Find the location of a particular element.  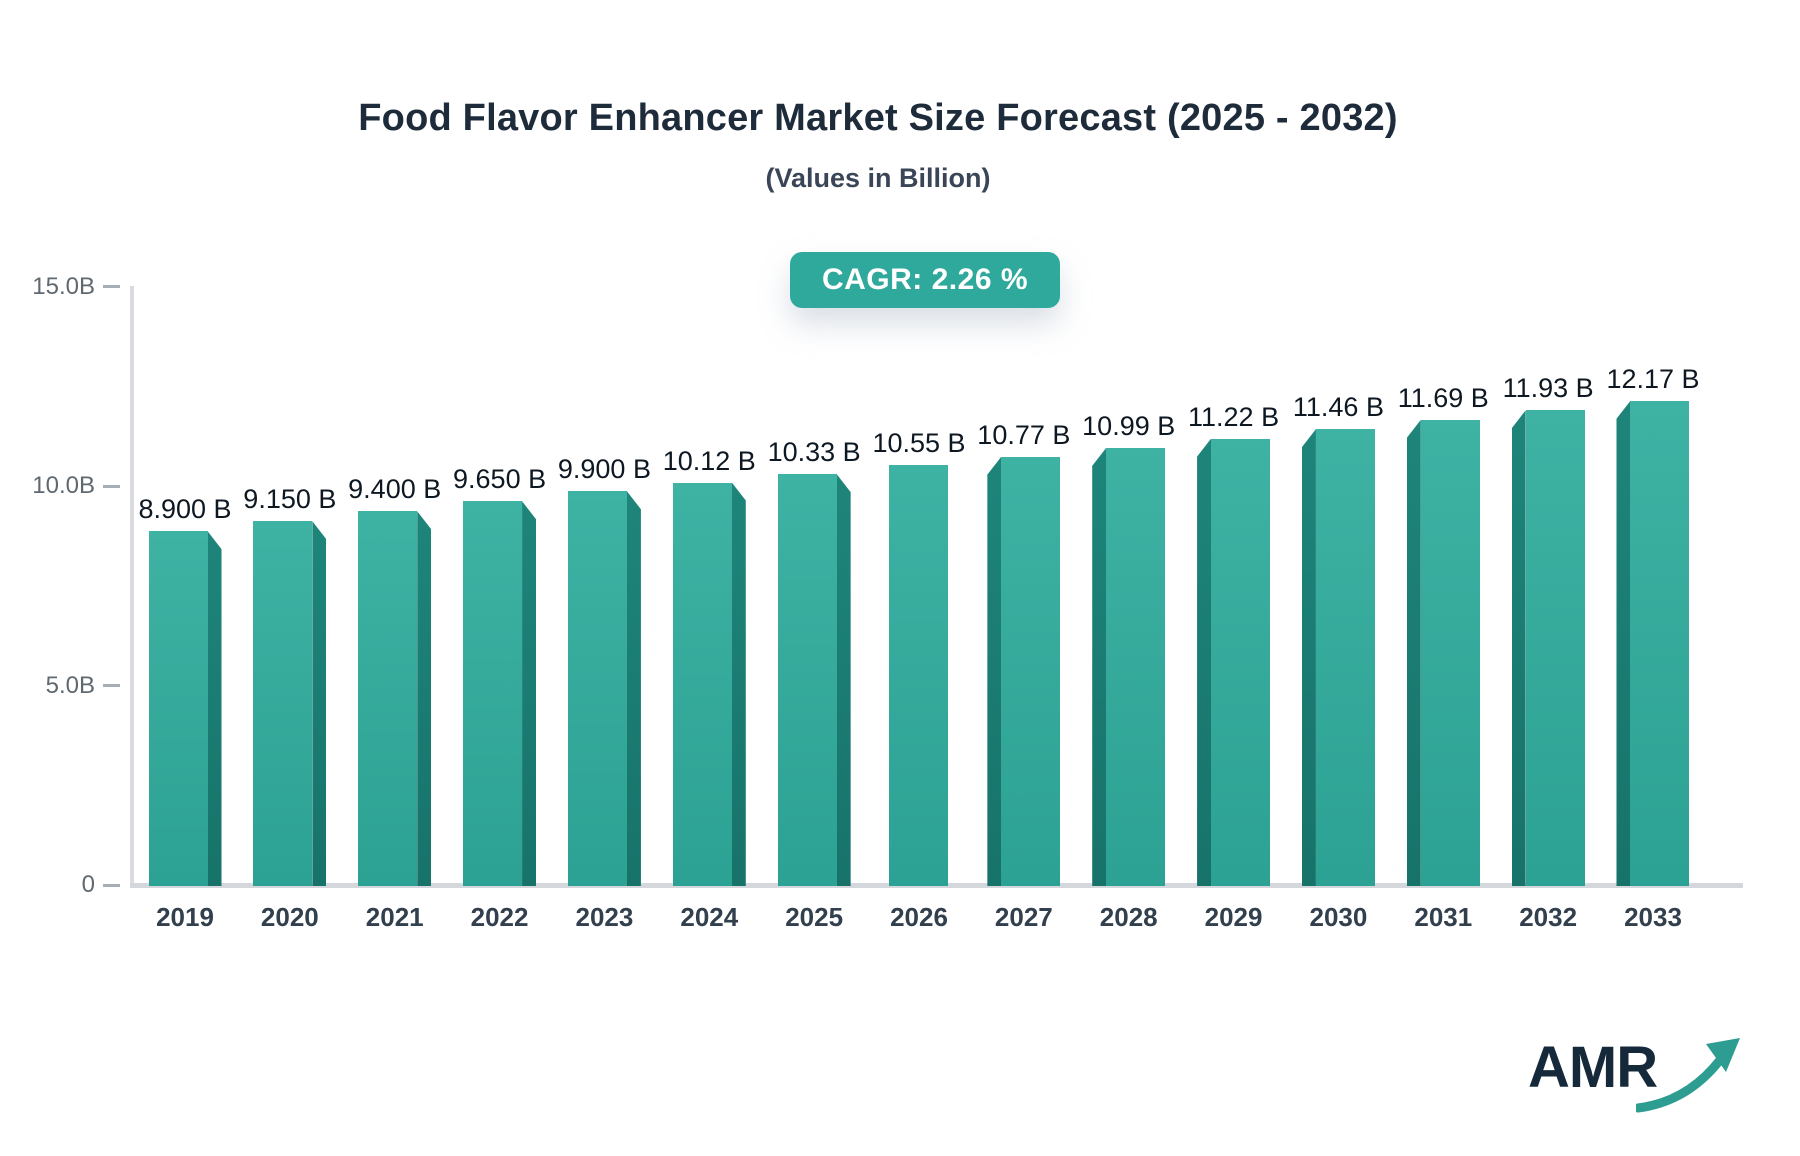

bar-2020 is located at coordinates (290, 703).